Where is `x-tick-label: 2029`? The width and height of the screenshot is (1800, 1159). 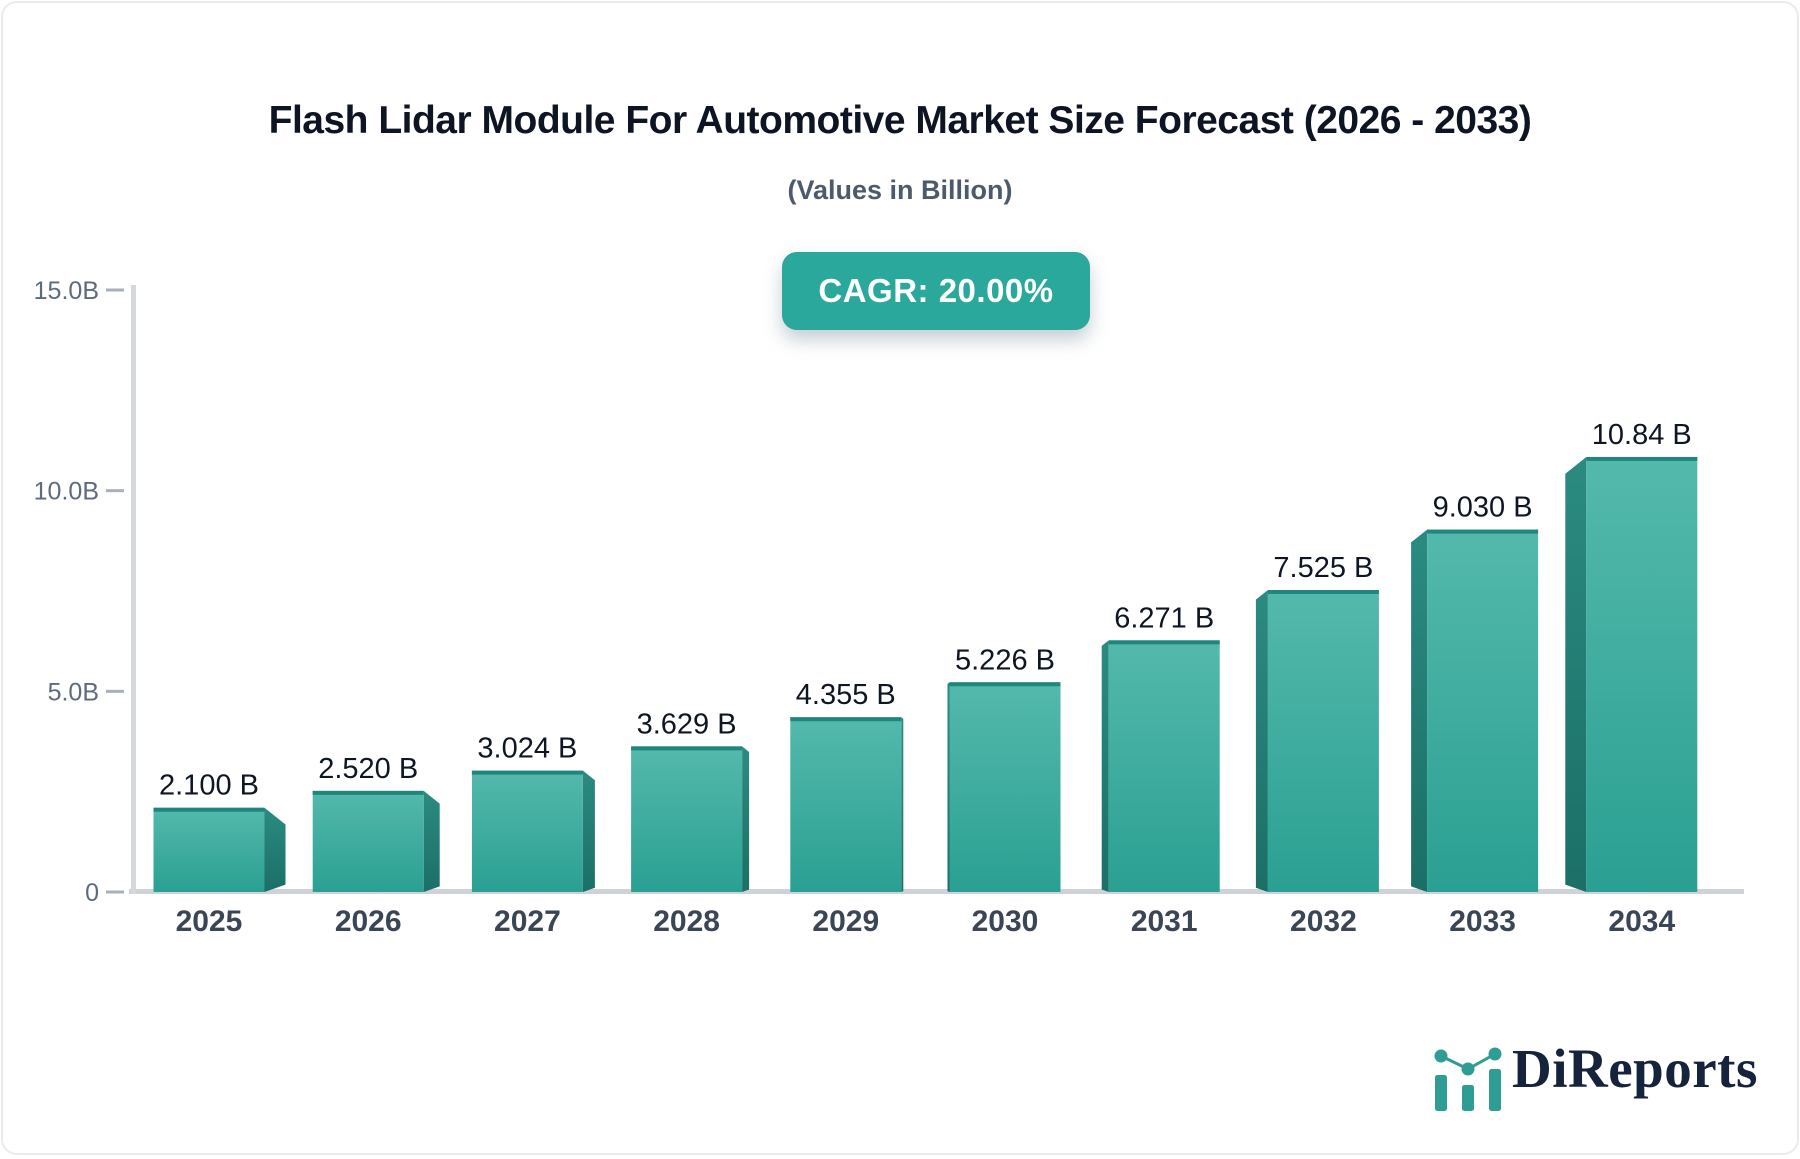
x-tick-label: 2029 is located at coordinates (845, 921).